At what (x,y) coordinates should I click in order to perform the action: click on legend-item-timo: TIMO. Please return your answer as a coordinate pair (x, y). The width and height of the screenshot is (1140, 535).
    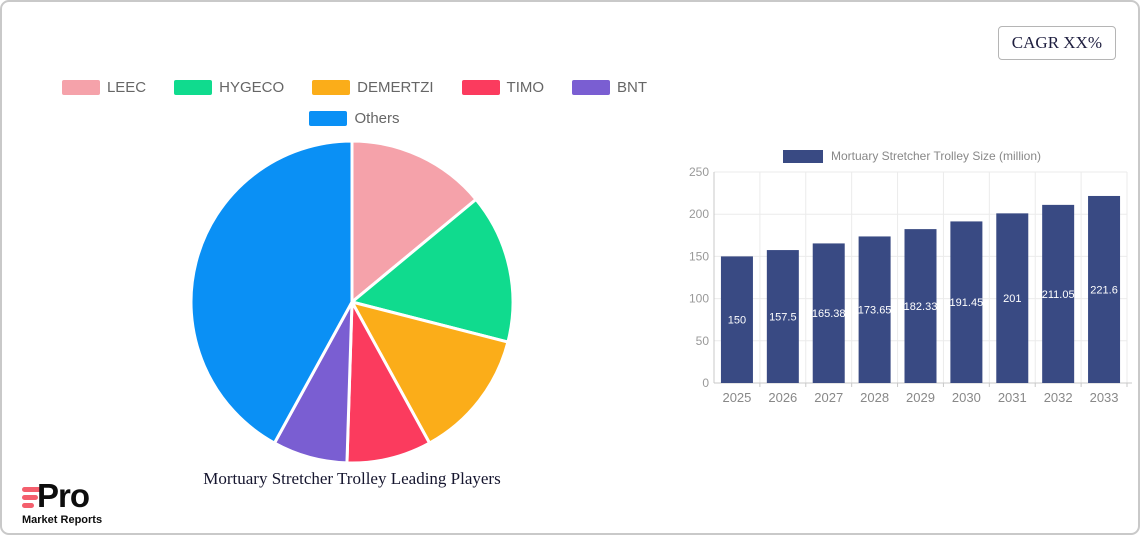
    Looking at the image, I should click on (503, 87).